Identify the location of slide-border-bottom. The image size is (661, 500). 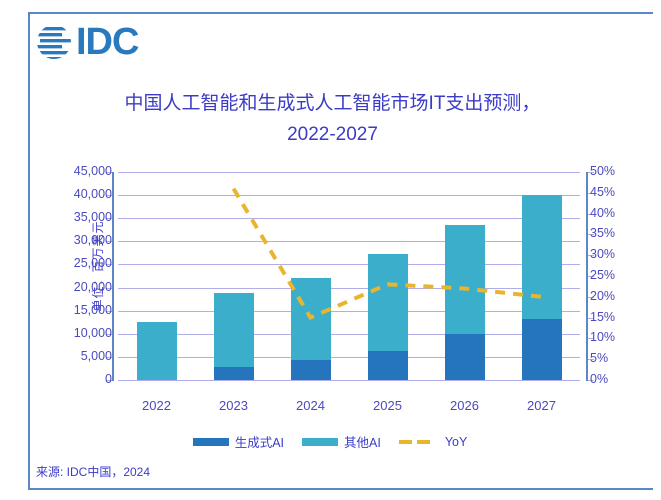
(340, 489).